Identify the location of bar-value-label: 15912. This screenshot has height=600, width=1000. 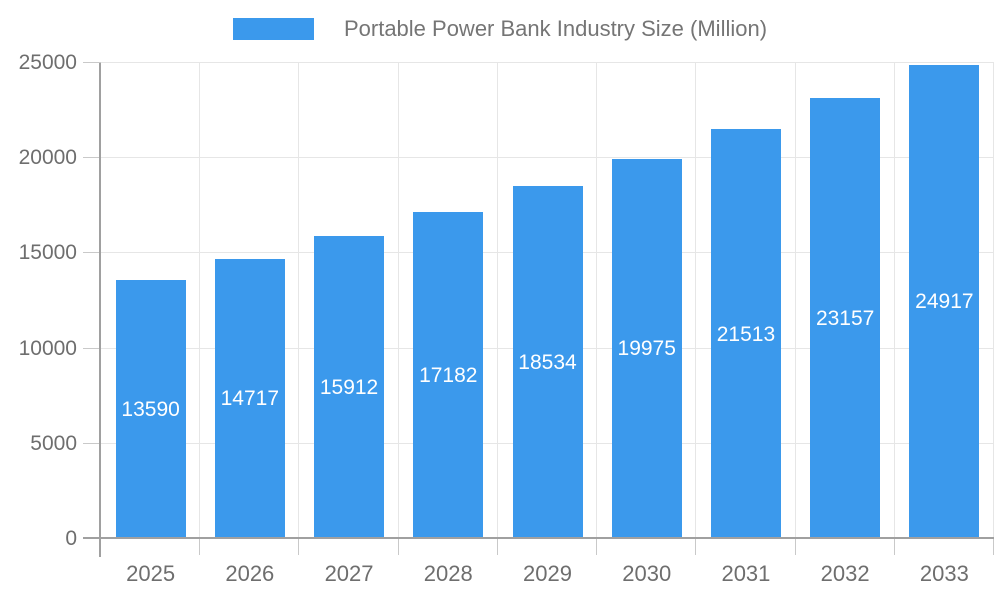
(349, 387).